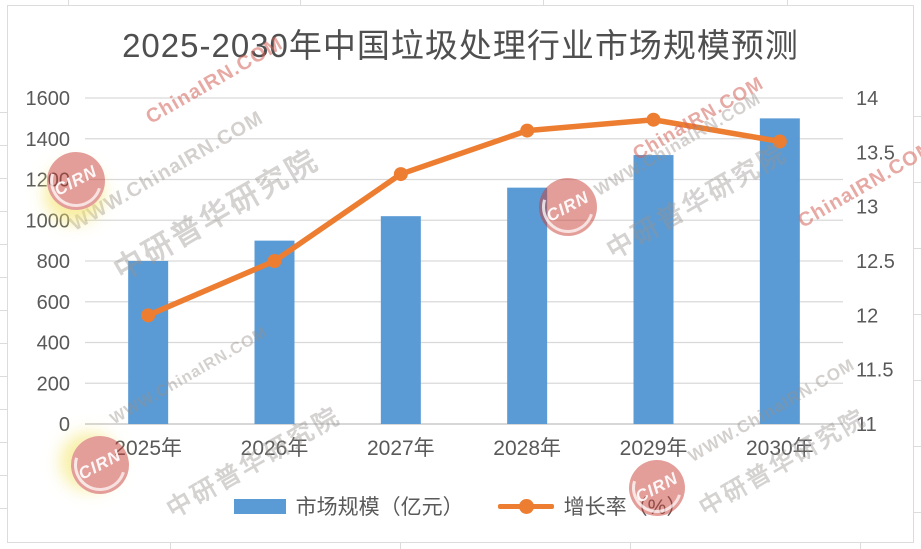 The height and width of the screenshot is (549, 921). I want to click on y-axis-left-tick: 1400, so click(48, 140).